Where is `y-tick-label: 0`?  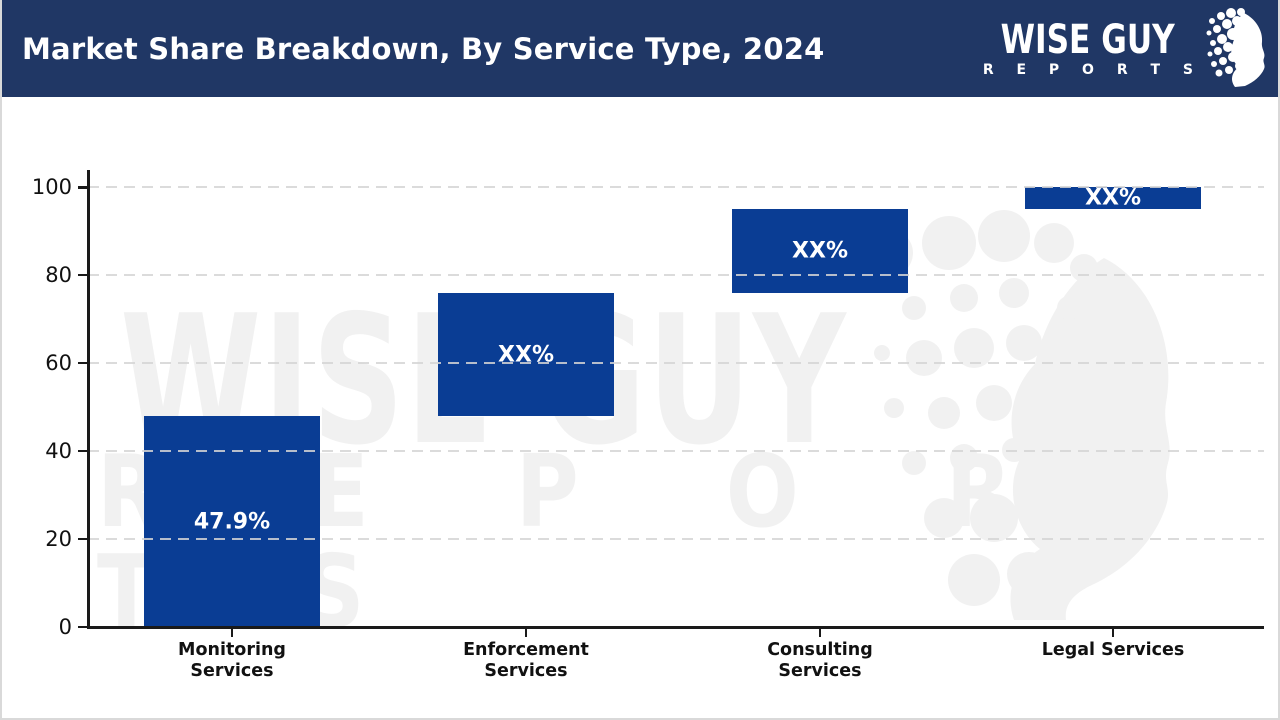
y-tick-label: 0 is located at coordinates (65, 627).